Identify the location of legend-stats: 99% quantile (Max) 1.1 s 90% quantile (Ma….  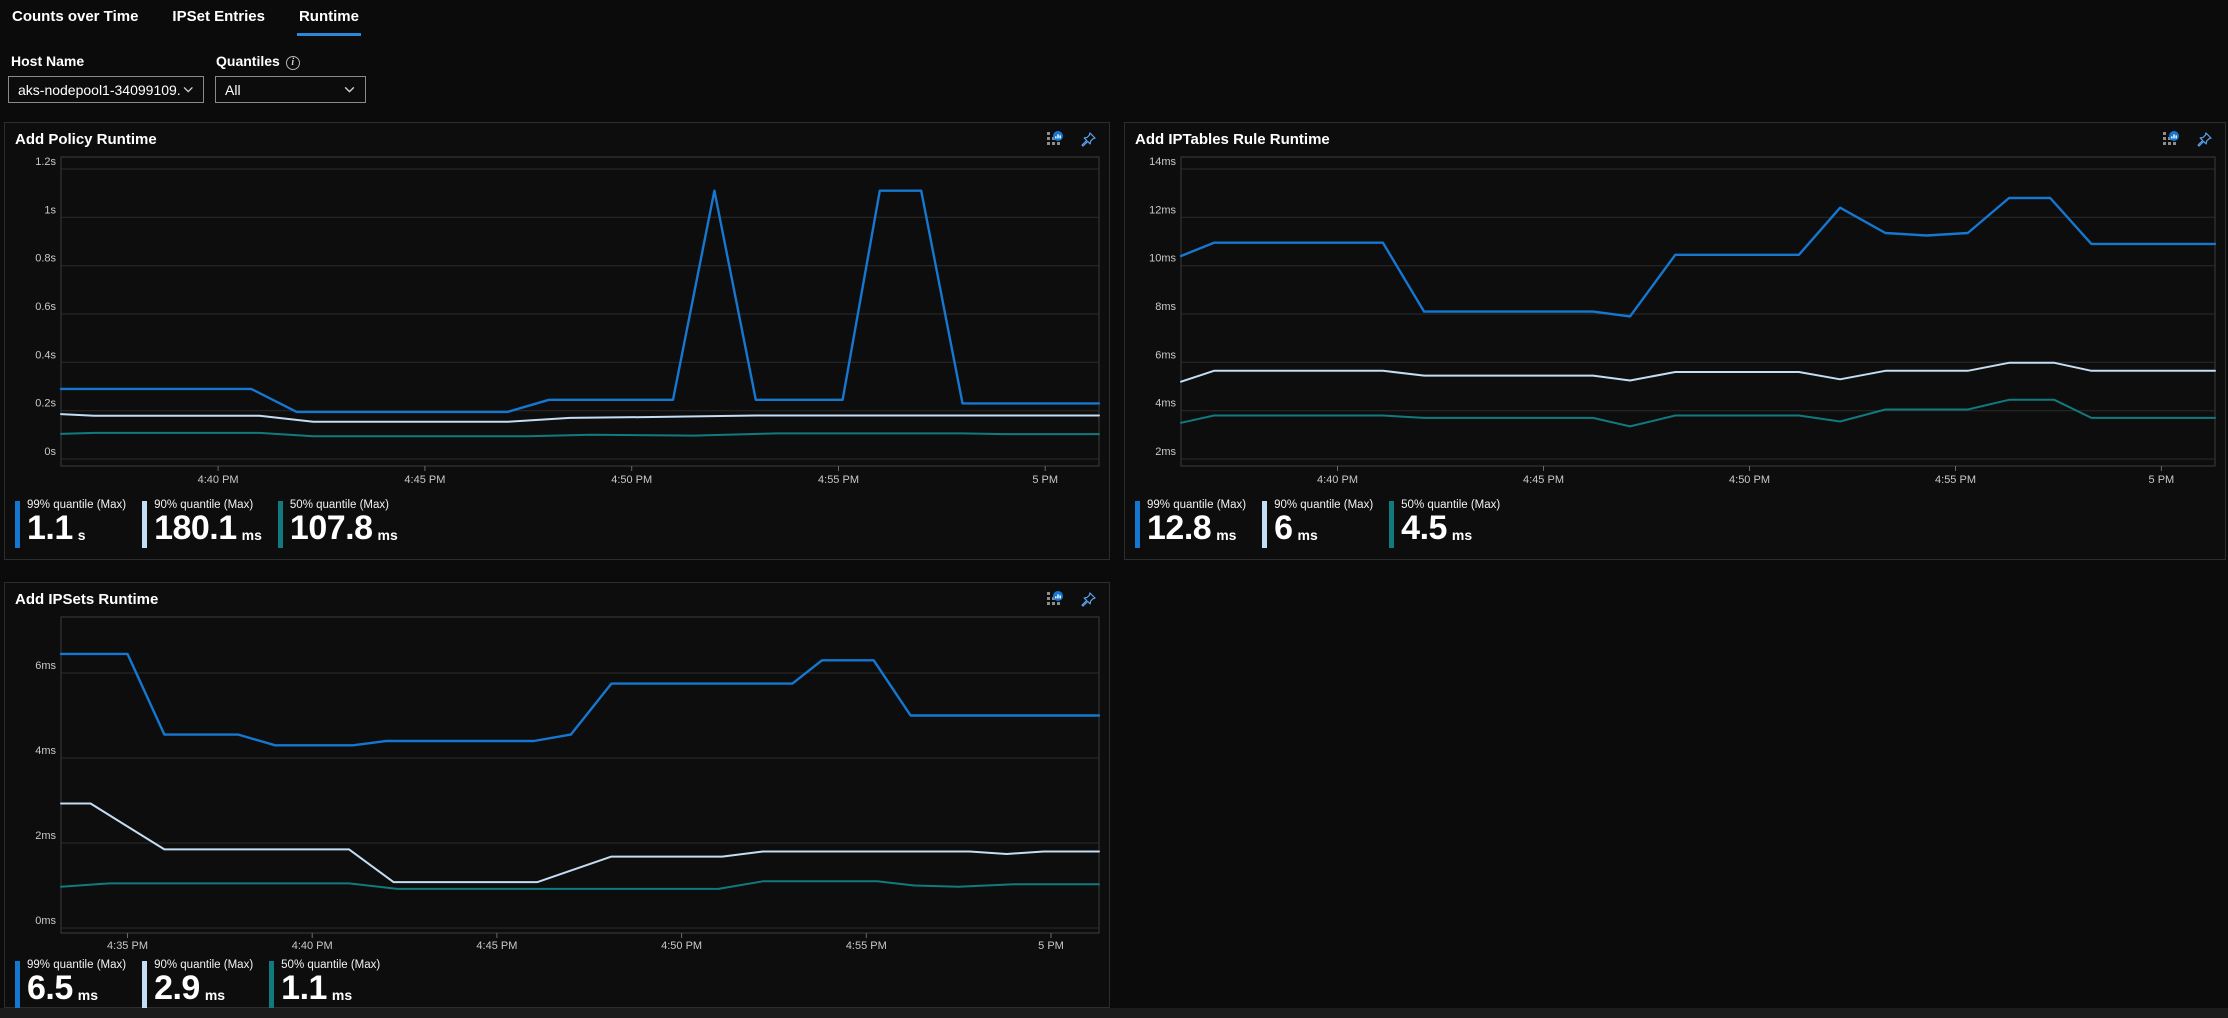
(557, 521).